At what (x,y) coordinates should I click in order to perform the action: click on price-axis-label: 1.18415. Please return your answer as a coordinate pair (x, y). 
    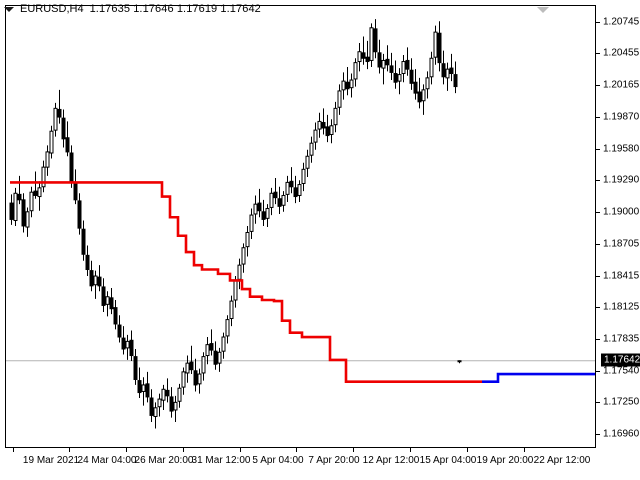
    Looking at the image, I should click on (621, 276).